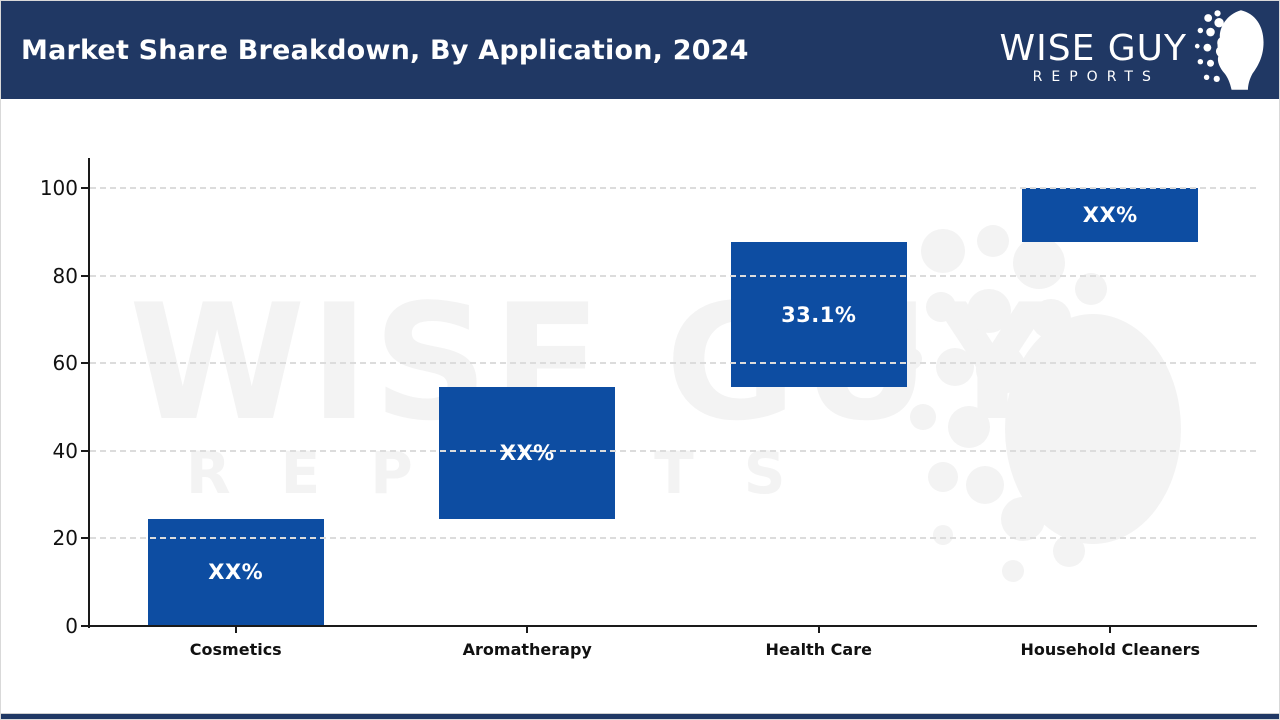 The width and height of the screenshot is (1280, 720). I want to click on watermark-head-icon, so click(1040, 403).